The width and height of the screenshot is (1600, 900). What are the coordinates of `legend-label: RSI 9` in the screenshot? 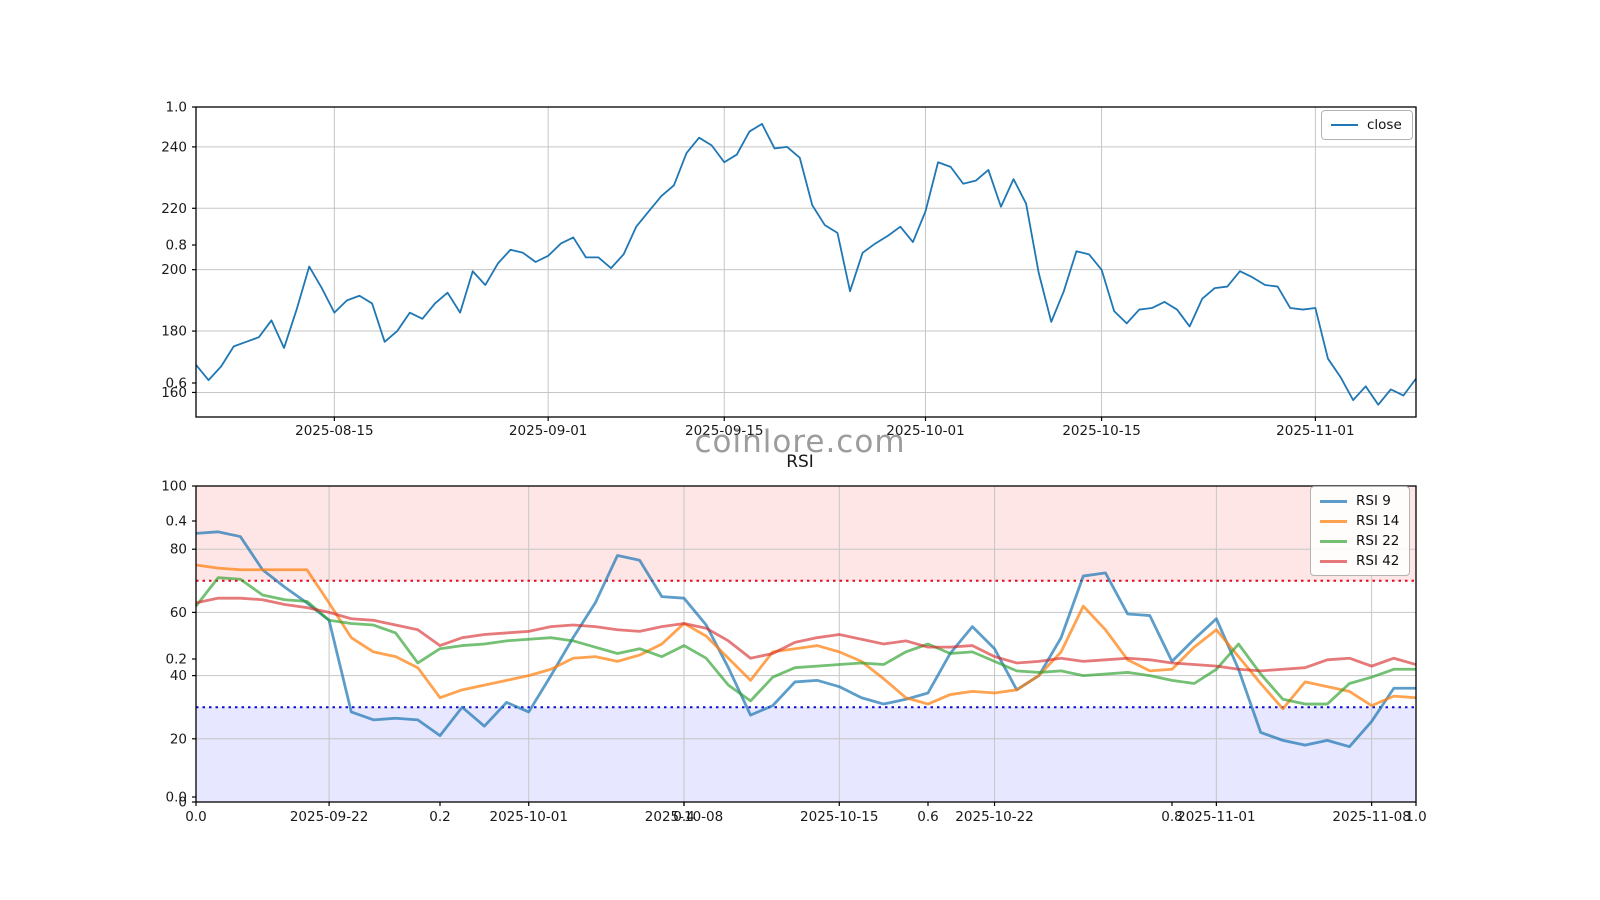 It's located at (1373, 501).